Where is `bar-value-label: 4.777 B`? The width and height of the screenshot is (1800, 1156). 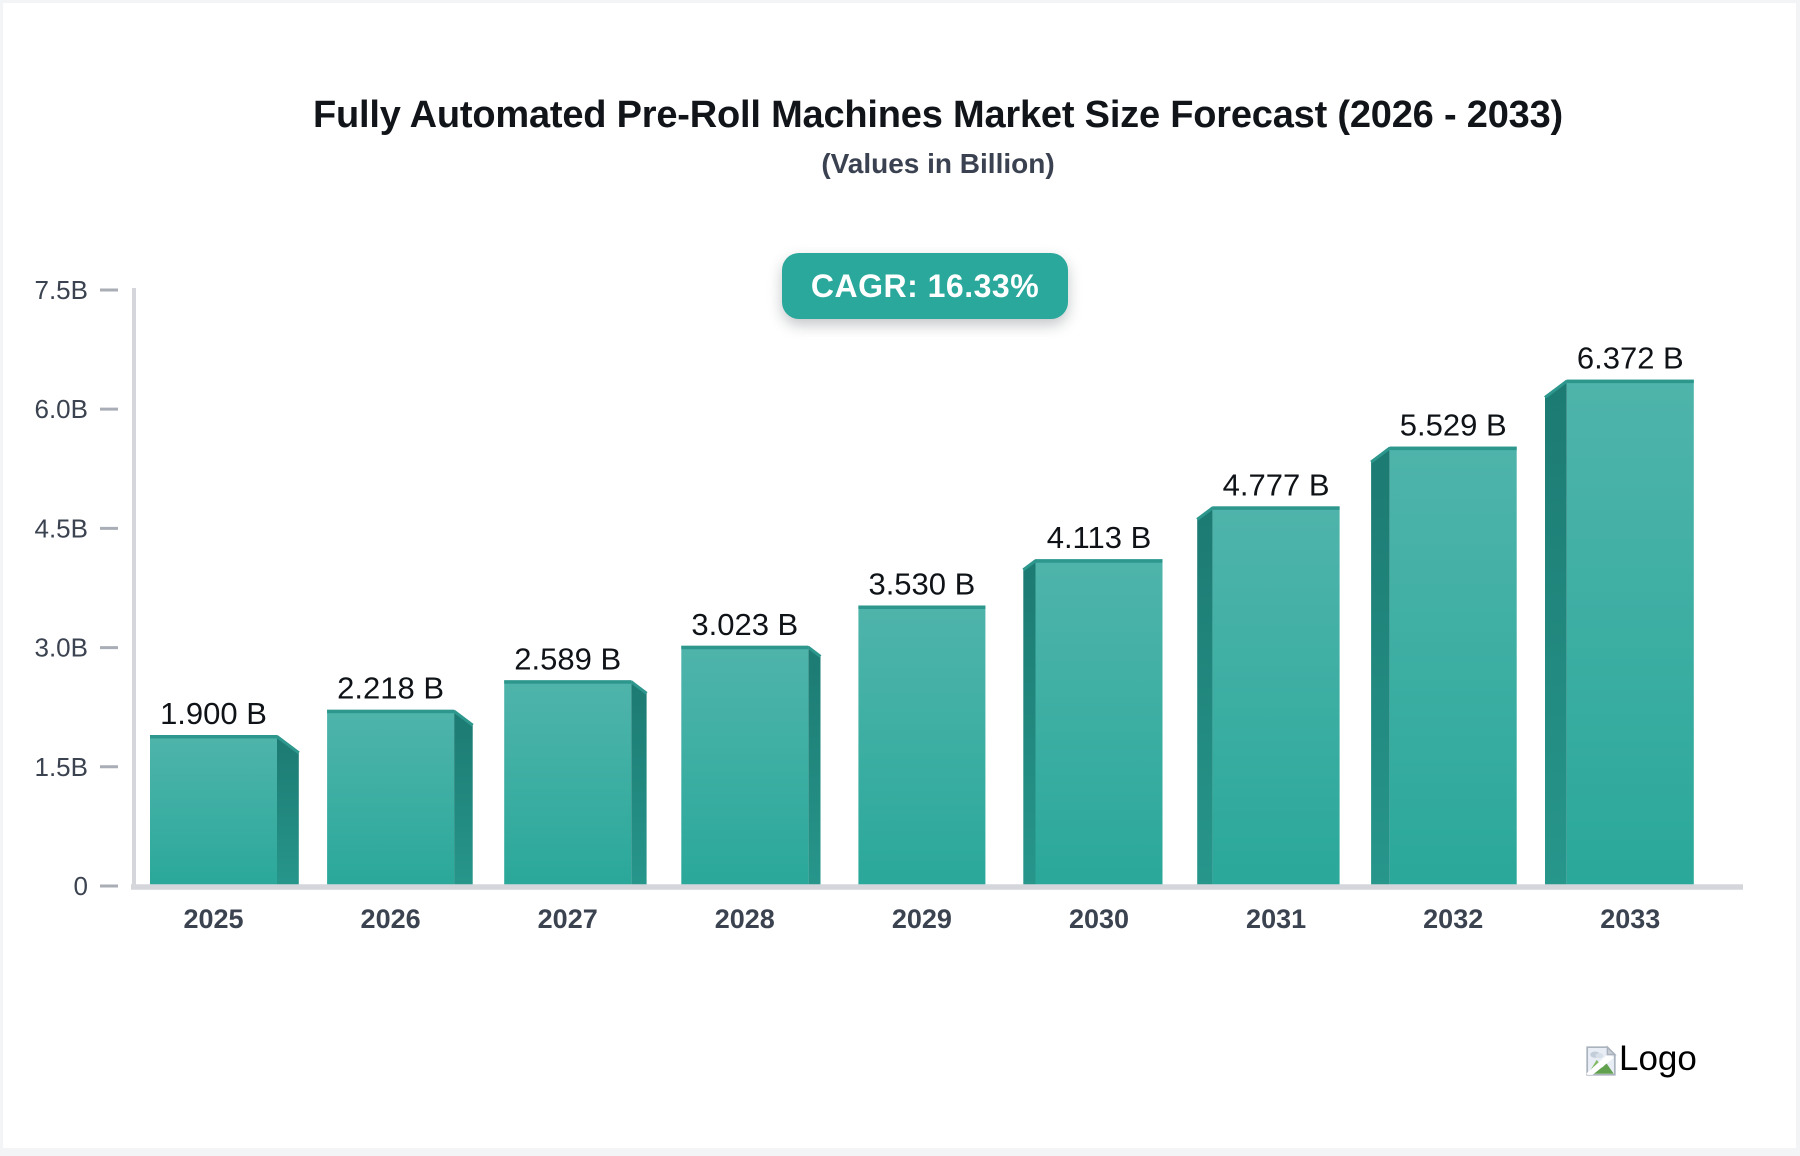 bar-value-label: 4.777 B is located at coordinates (1276, 484).